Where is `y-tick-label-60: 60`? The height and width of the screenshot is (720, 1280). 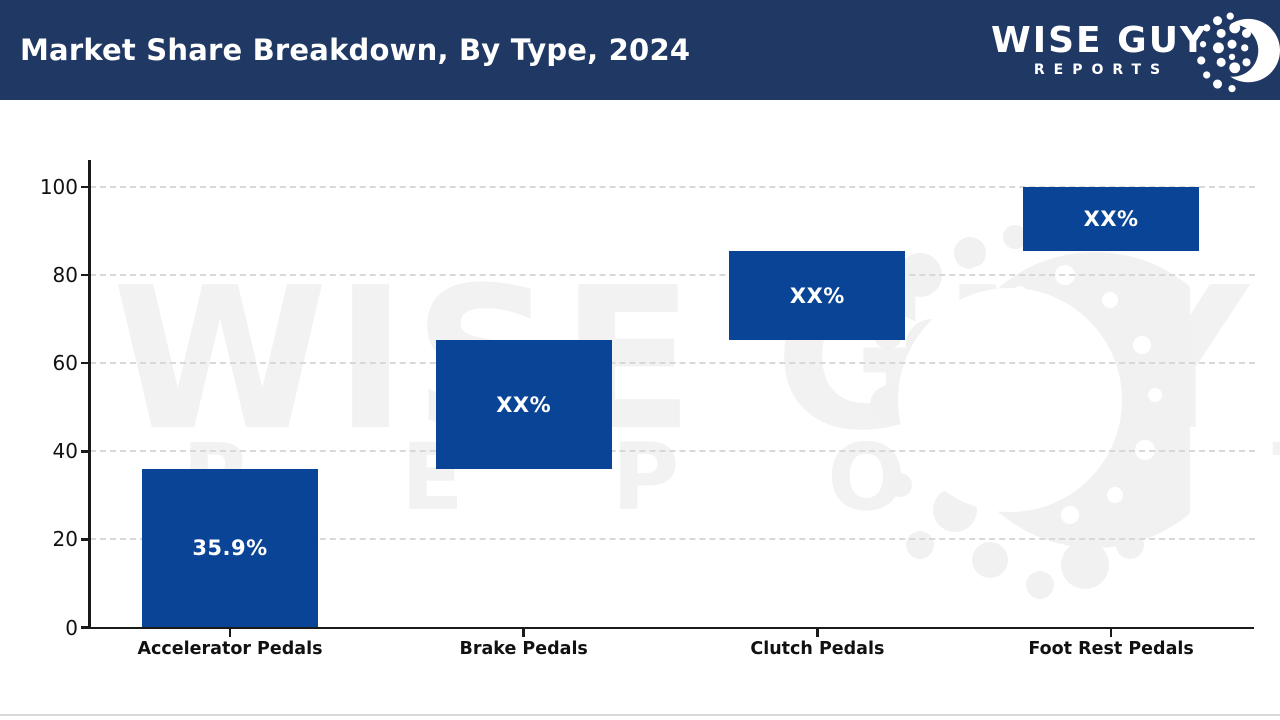 y-tick-label-60: 60 is located at coordinates (65, 363).